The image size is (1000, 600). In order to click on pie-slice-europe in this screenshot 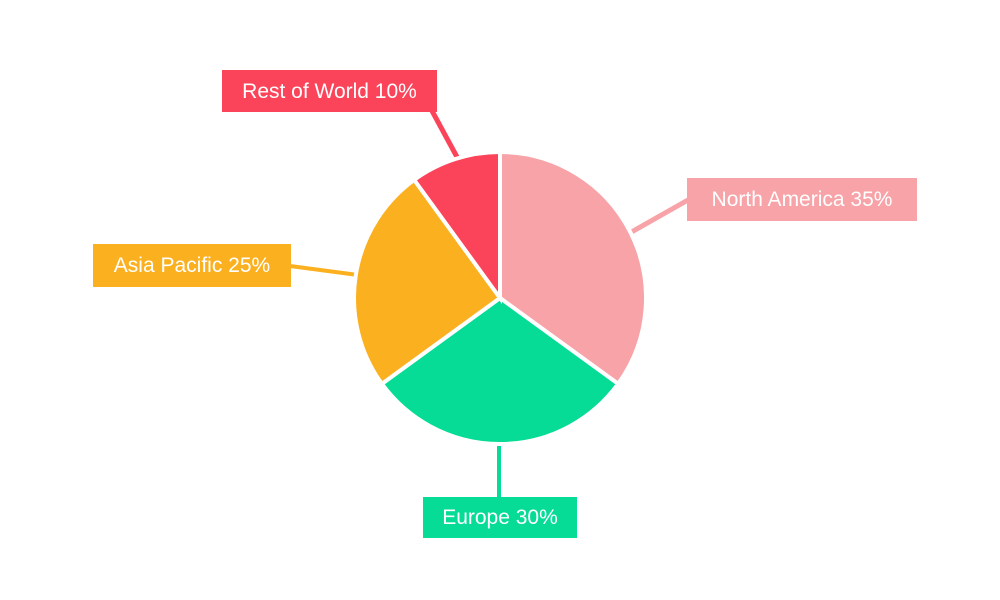, I will do `click(500, 371)`.